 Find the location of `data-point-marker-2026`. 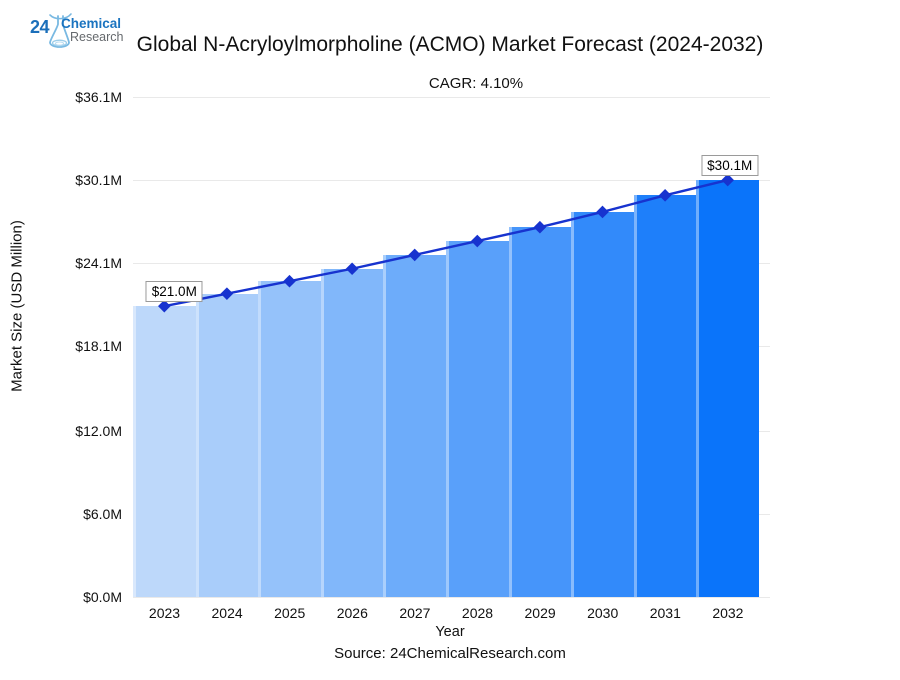

data-point-marker-2026 is located at coordinates (352, 269).